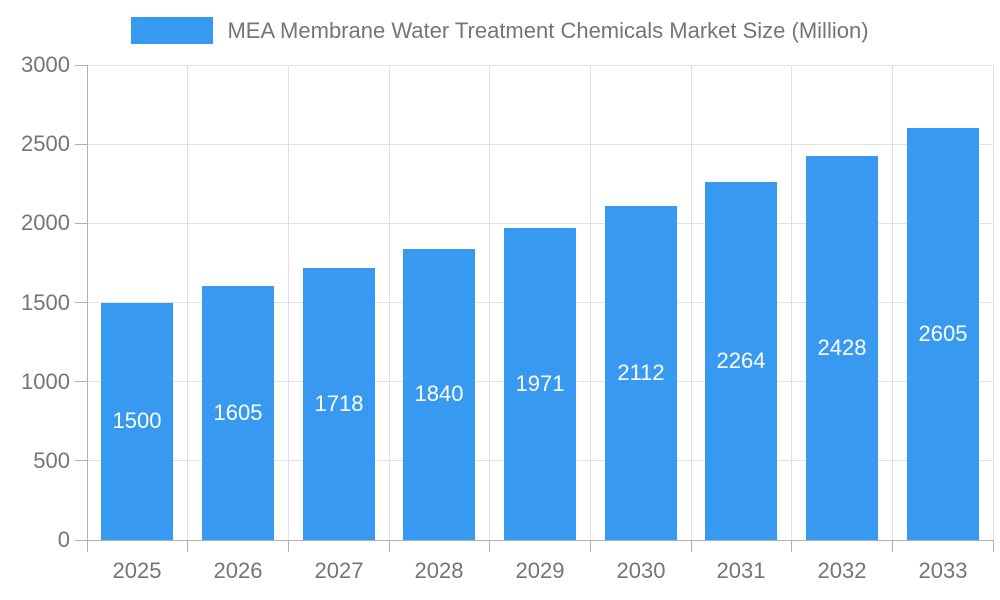 Image resolution: width=1000 pixels, height=600 pixels. I want to click on y-tick-label: 500, so click(51, 460).